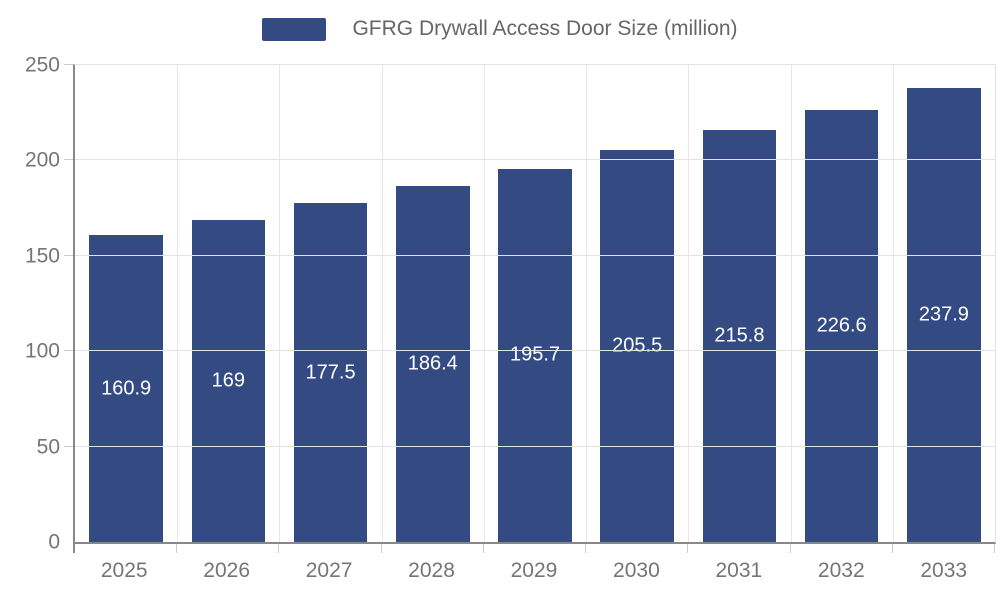 This screenshot has width=1000, height=600. I want to click on x-axis-tick-label: 2031, so click(739, 570).